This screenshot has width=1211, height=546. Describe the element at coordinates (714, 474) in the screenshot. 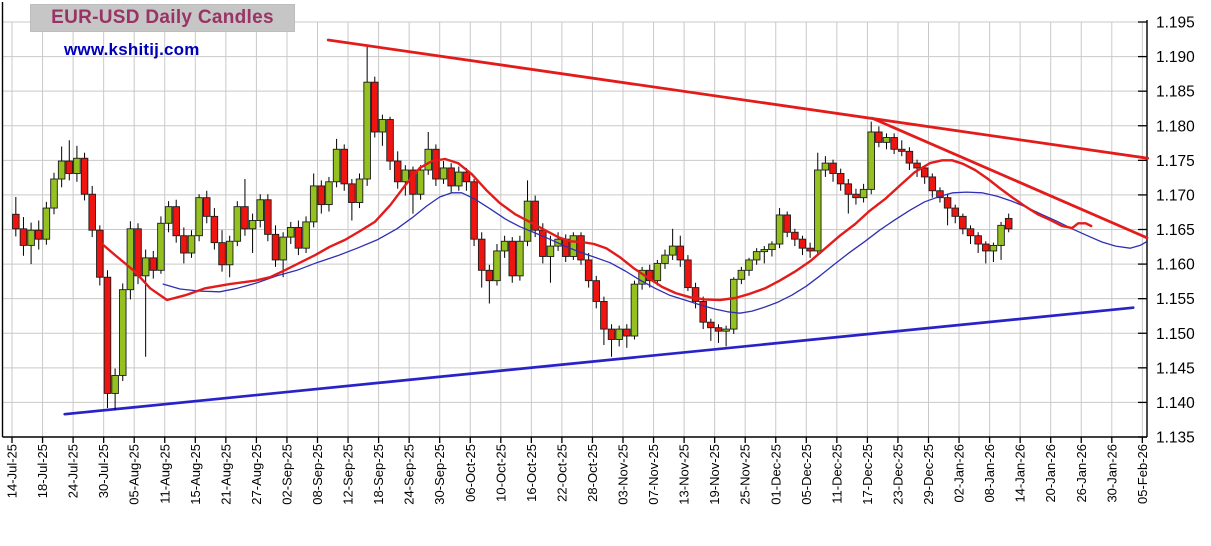

I see `x-axis-label: 19-Nov-25` at that location.